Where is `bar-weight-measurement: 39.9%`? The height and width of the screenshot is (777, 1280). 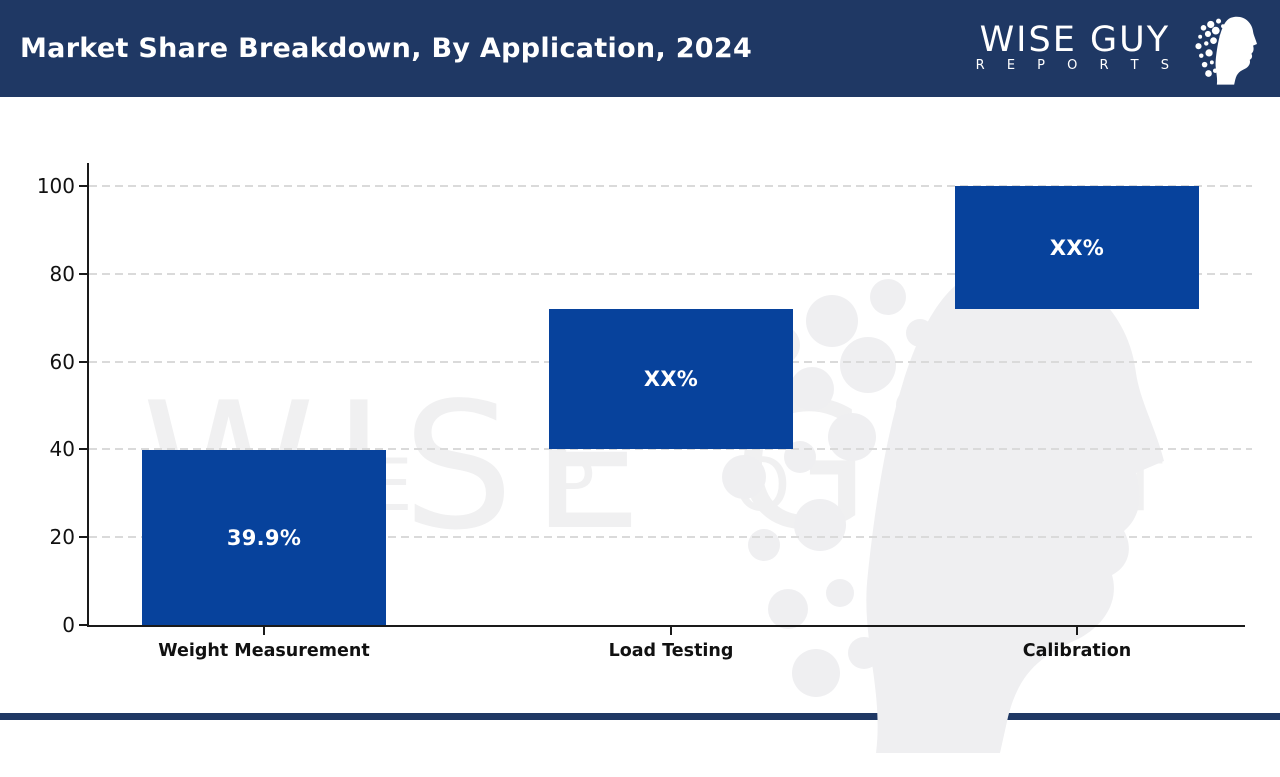
bar-weight-measurement: 39.9% is located at coordinates (264, 537).